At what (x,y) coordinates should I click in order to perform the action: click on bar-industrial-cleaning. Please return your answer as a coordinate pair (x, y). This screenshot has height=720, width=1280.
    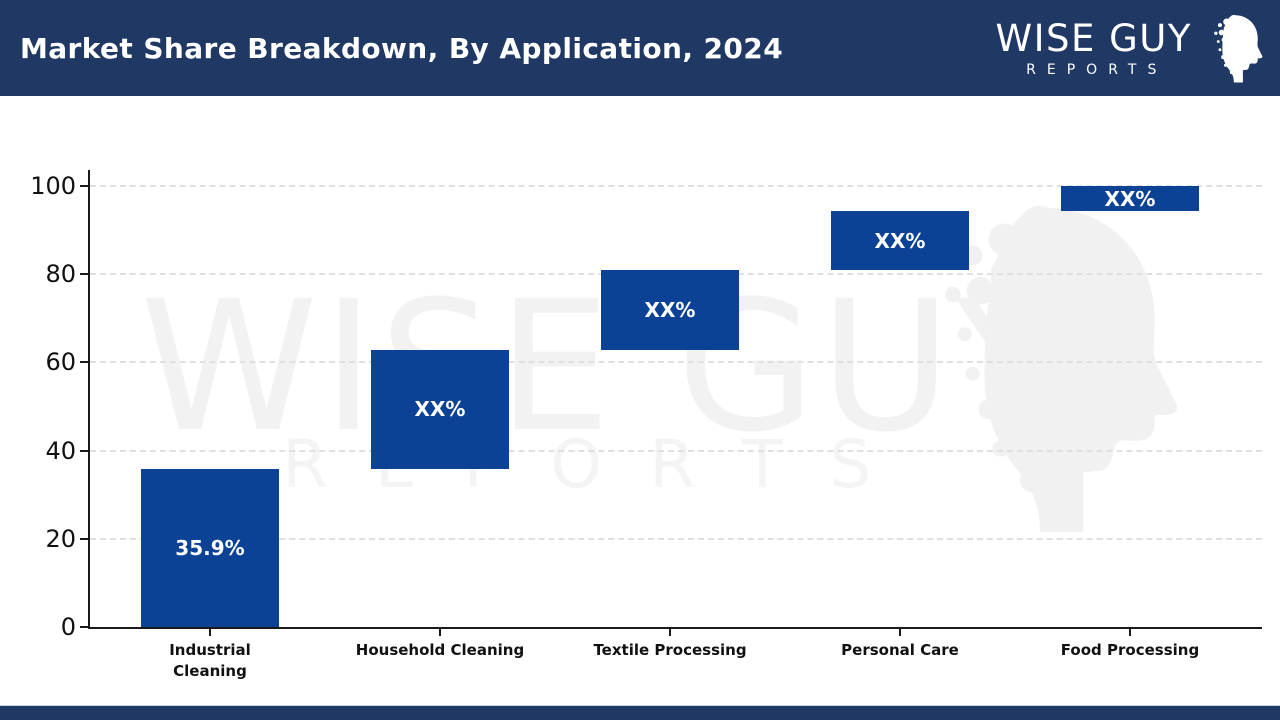
    Looking at the image, I should click on (210, 547).